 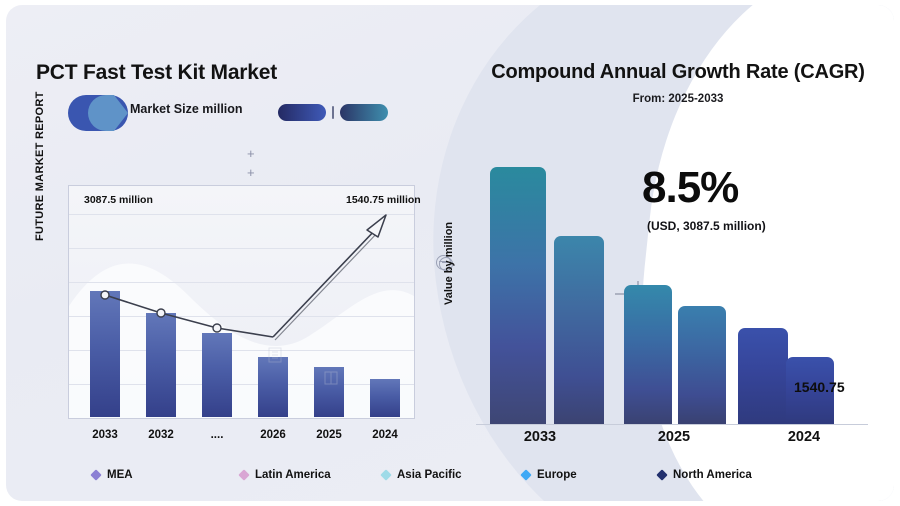 I want to click on left-chart-value-end: 1540.75 million, so click(x=383, y=200).